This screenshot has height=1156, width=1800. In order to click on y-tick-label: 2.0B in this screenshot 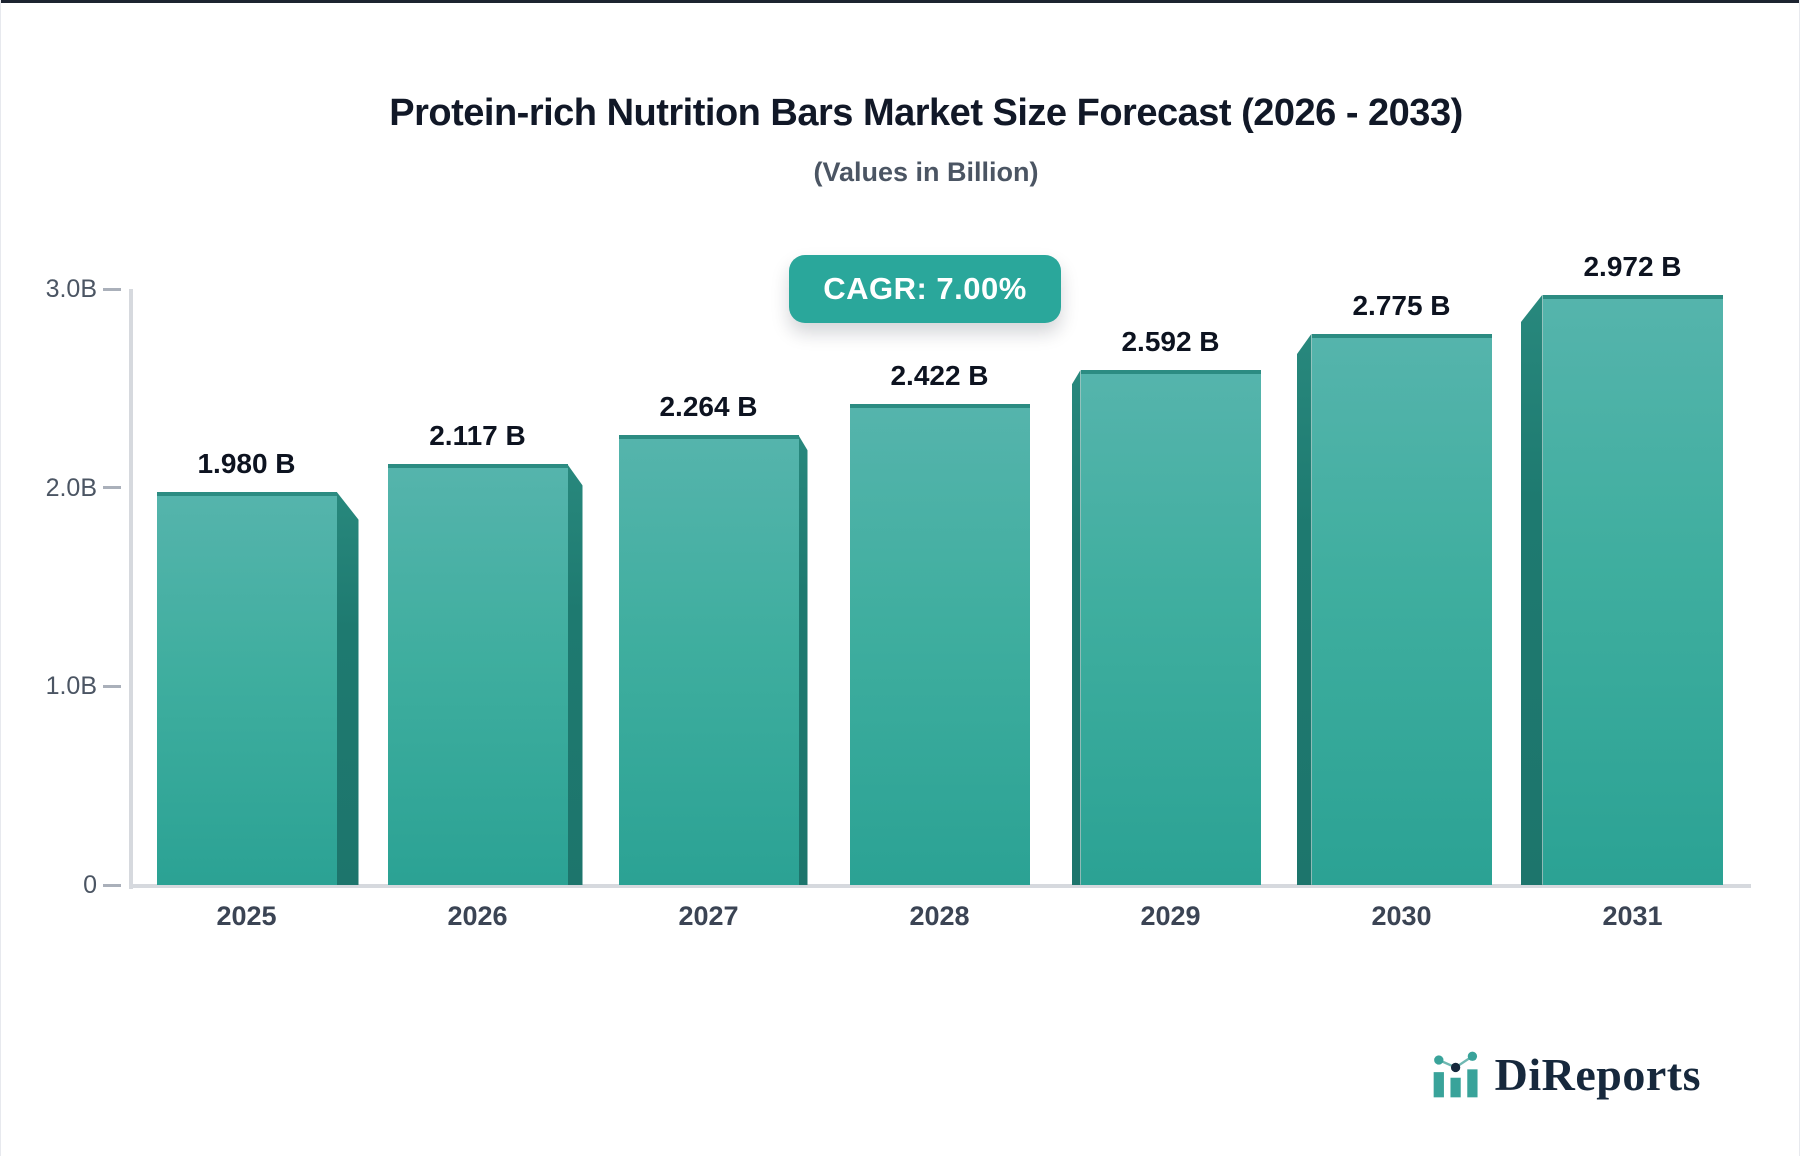, I will do `click(71, 487)`.